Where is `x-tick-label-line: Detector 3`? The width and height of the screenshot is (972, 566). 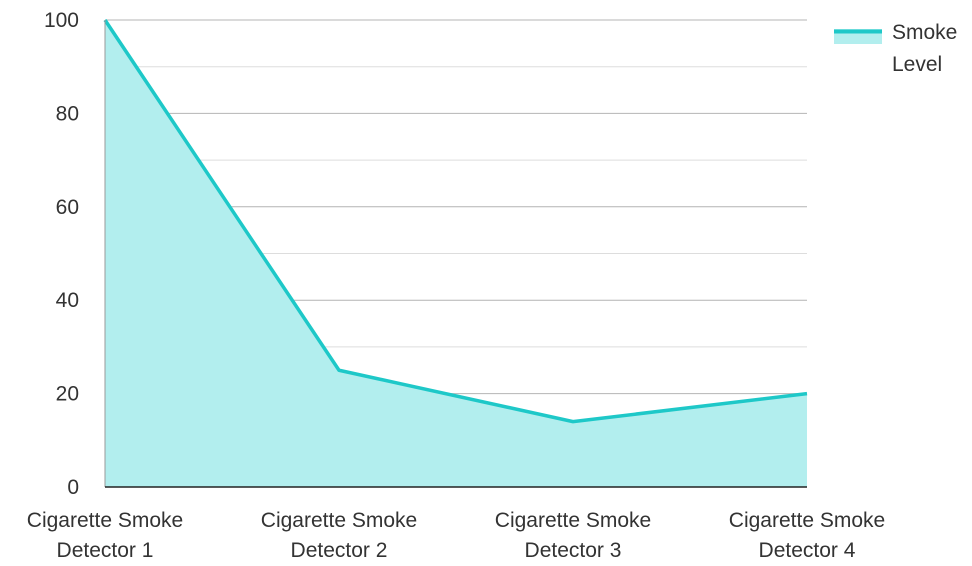 x-tick-label-line: Detector 3 is located at coordinates (573, 550).